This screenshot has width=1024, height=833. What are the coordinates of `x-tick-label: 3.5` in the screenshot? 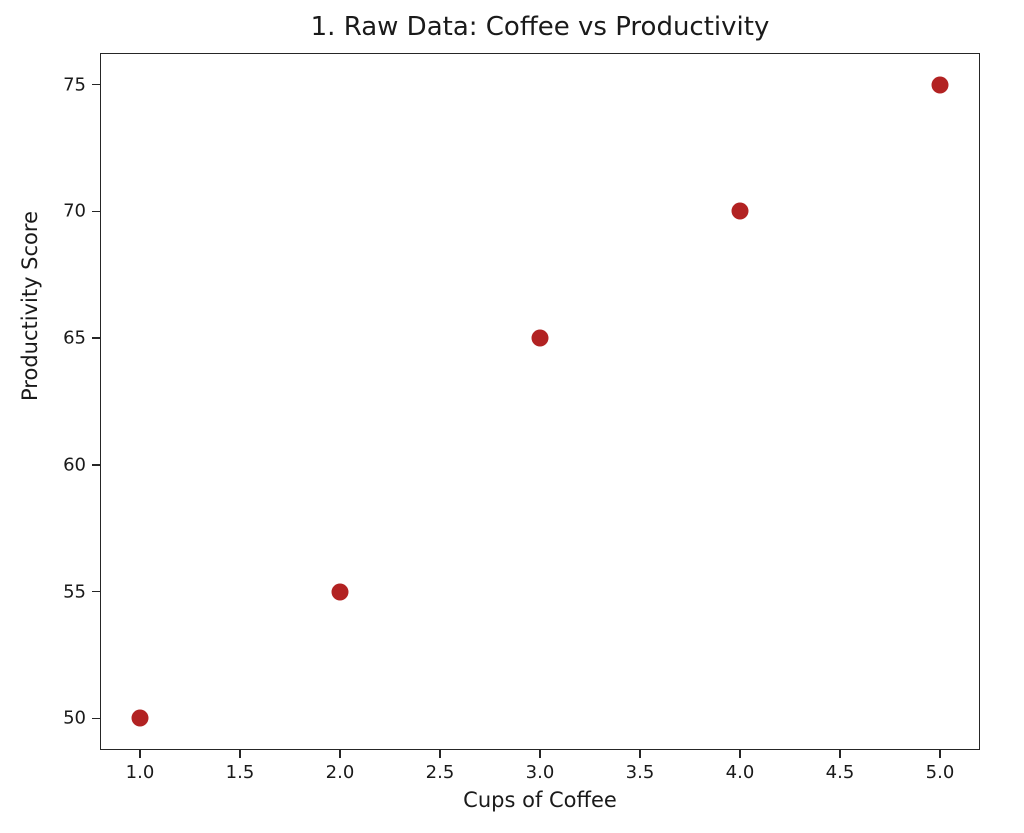 It's located at (640, 772).